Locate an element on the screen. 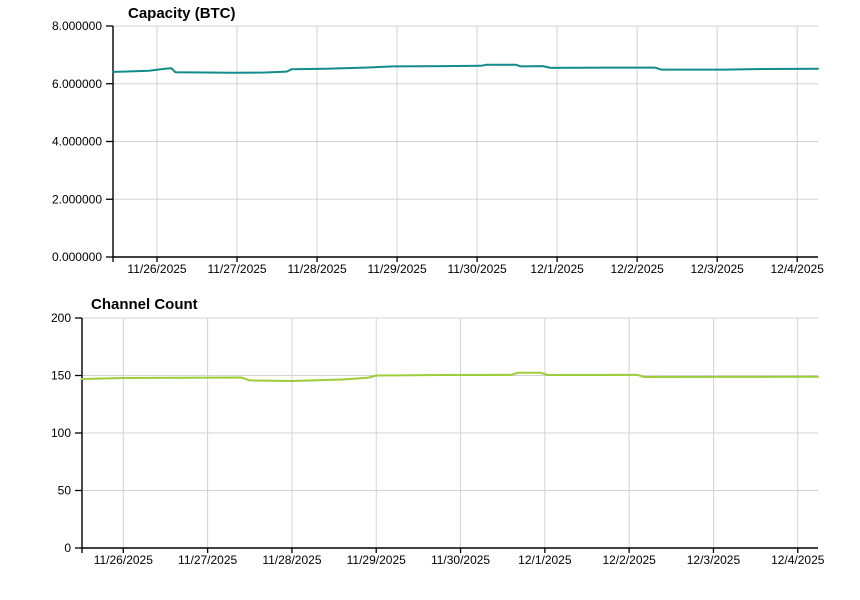 This screenshot has height=600, width=860. y-tick-label: 0.000000 is located at coordinates (77, 257).